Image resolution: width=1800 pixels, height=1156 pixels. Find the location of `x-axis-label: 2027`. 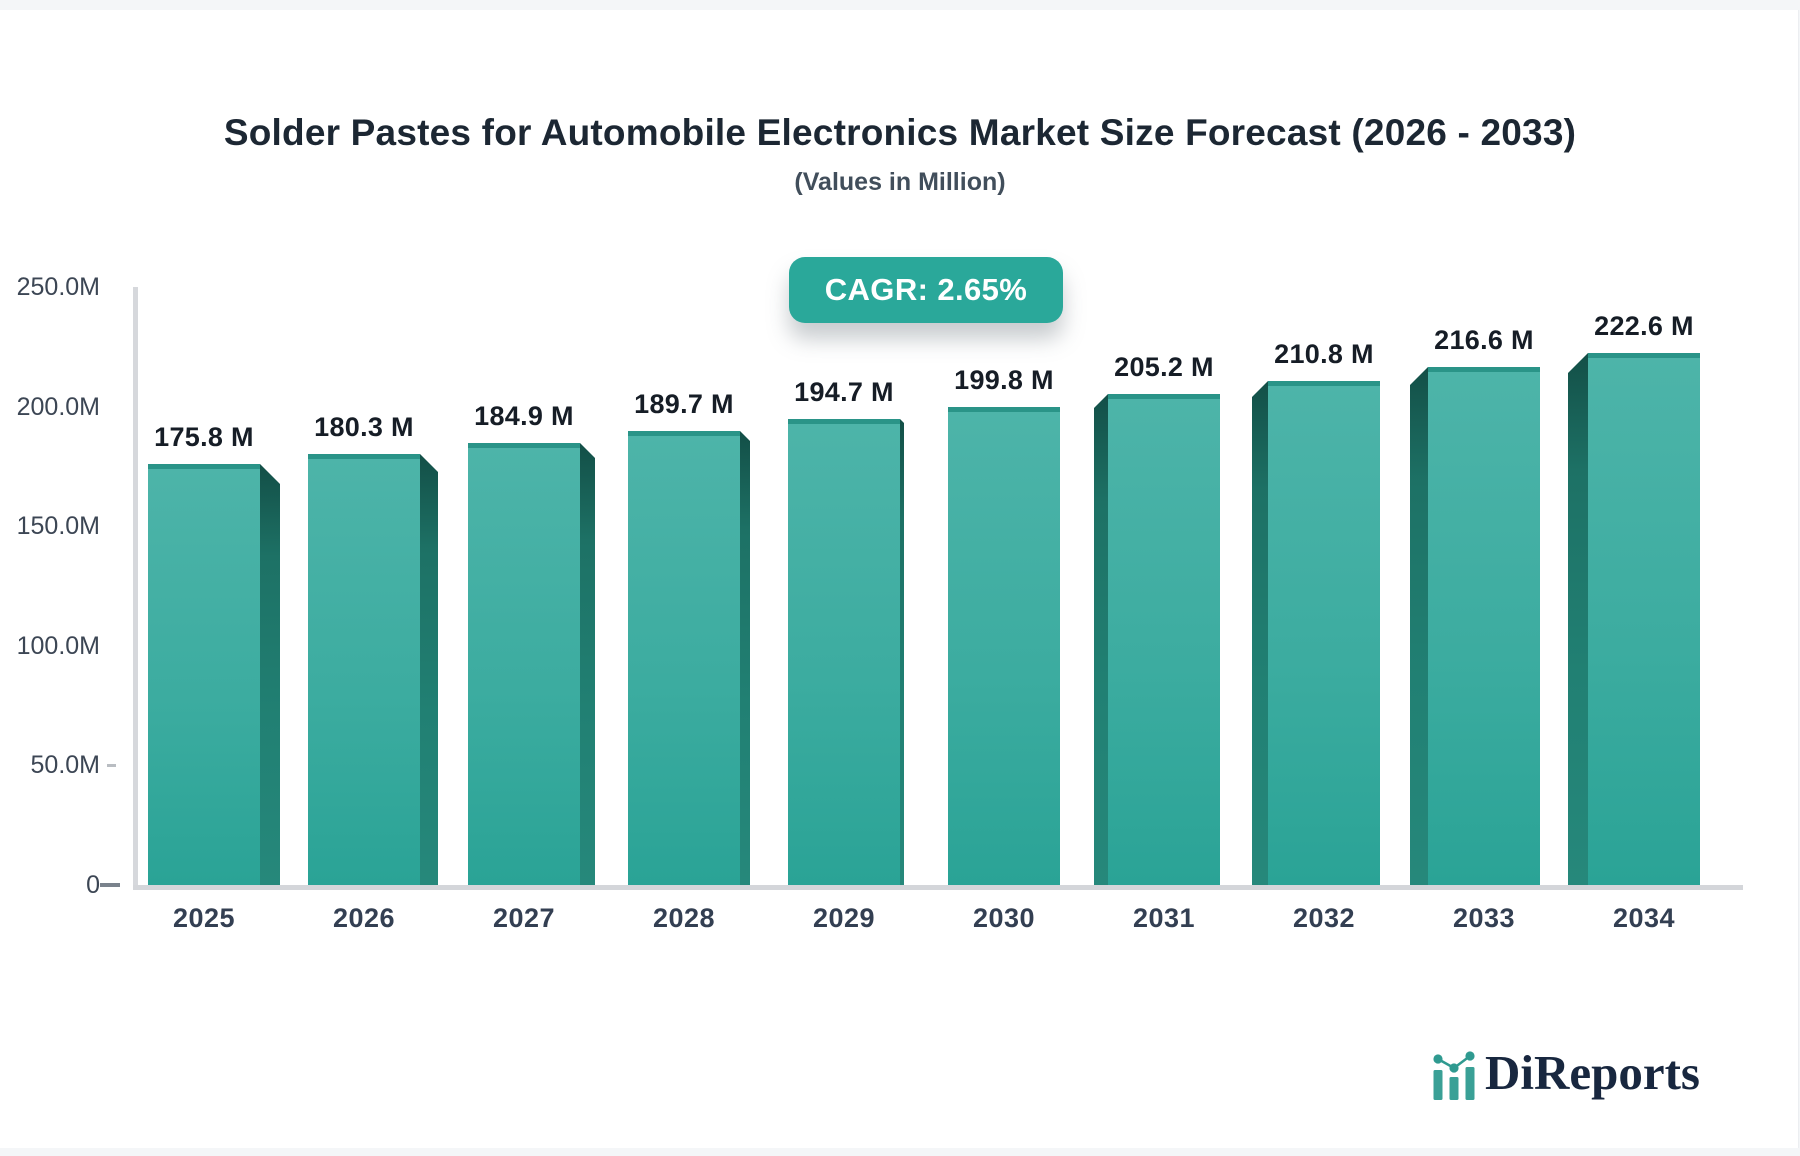

x-axis-label: 2027 is located at coordinates (524, 918).